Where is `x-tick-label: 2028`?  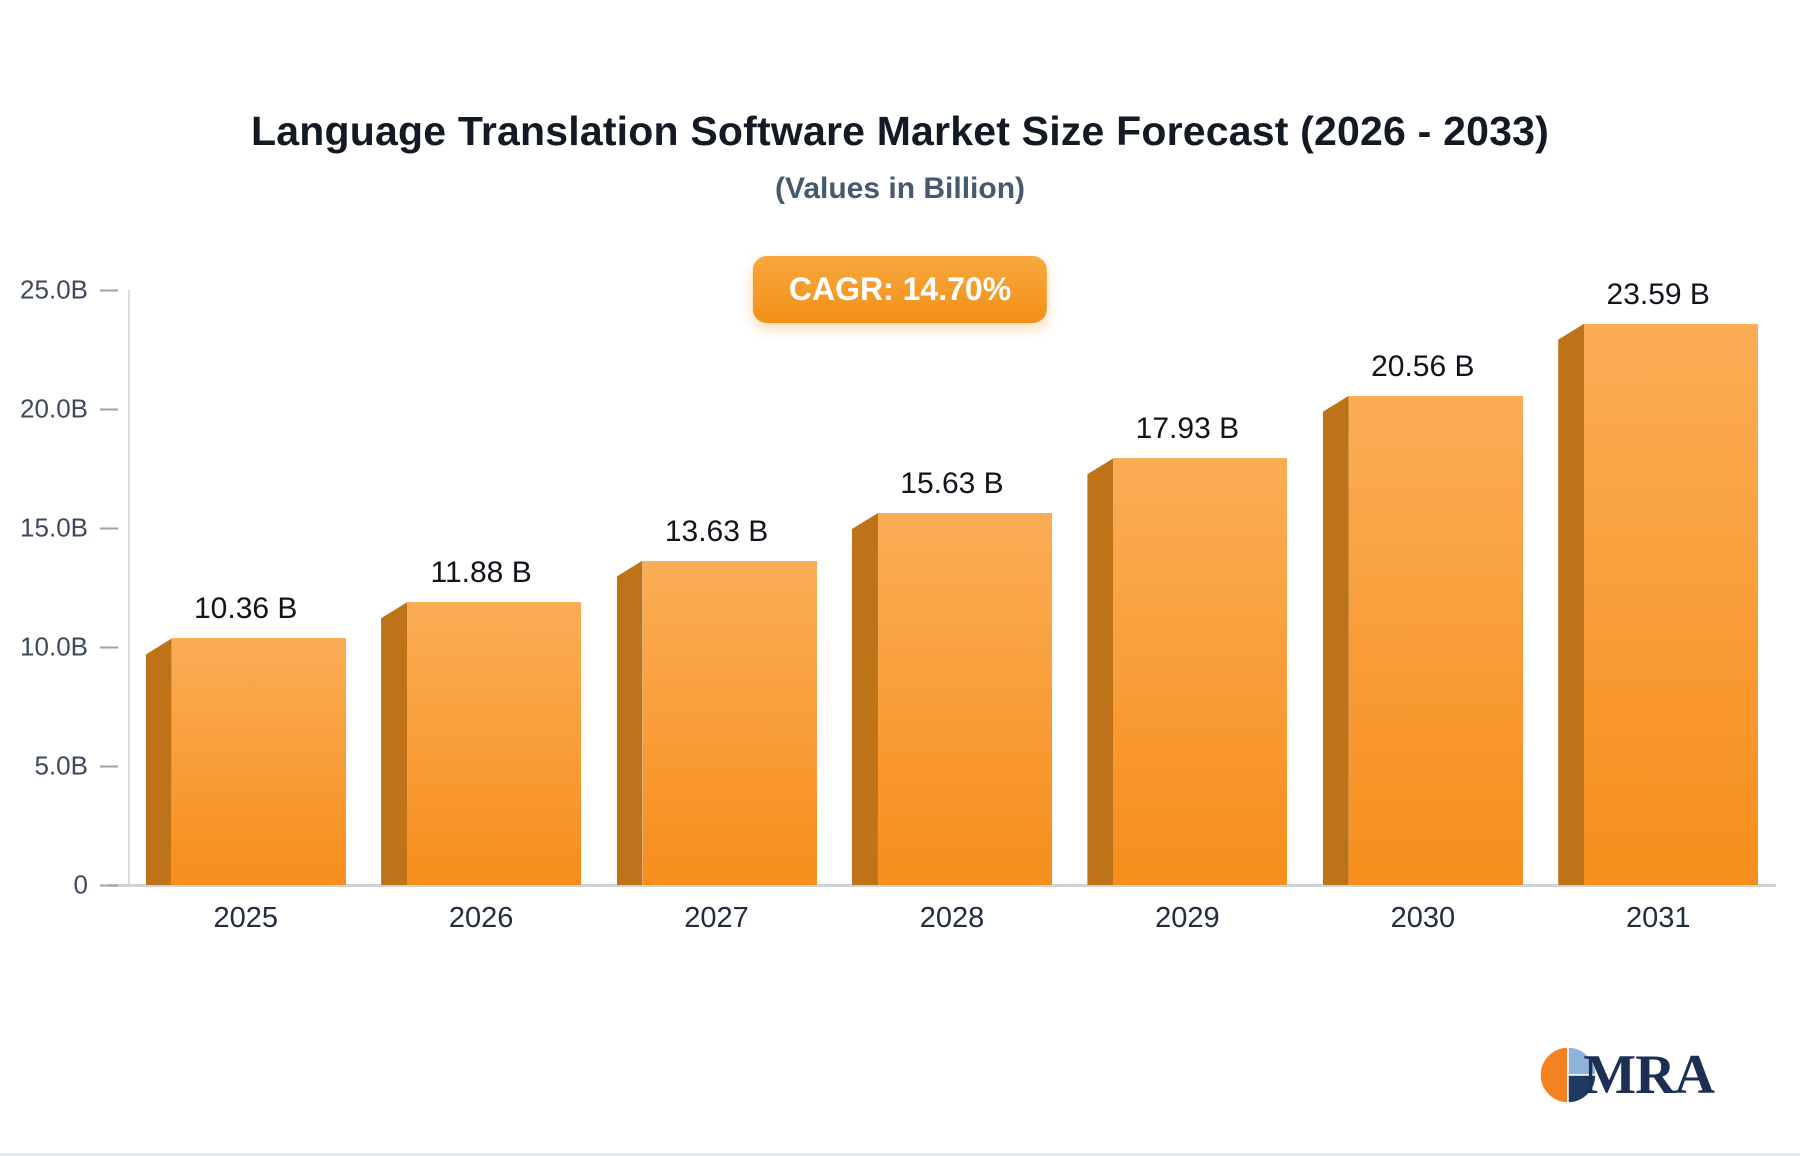 x-tick-label: 2028 is located at coordinates (952, 918).